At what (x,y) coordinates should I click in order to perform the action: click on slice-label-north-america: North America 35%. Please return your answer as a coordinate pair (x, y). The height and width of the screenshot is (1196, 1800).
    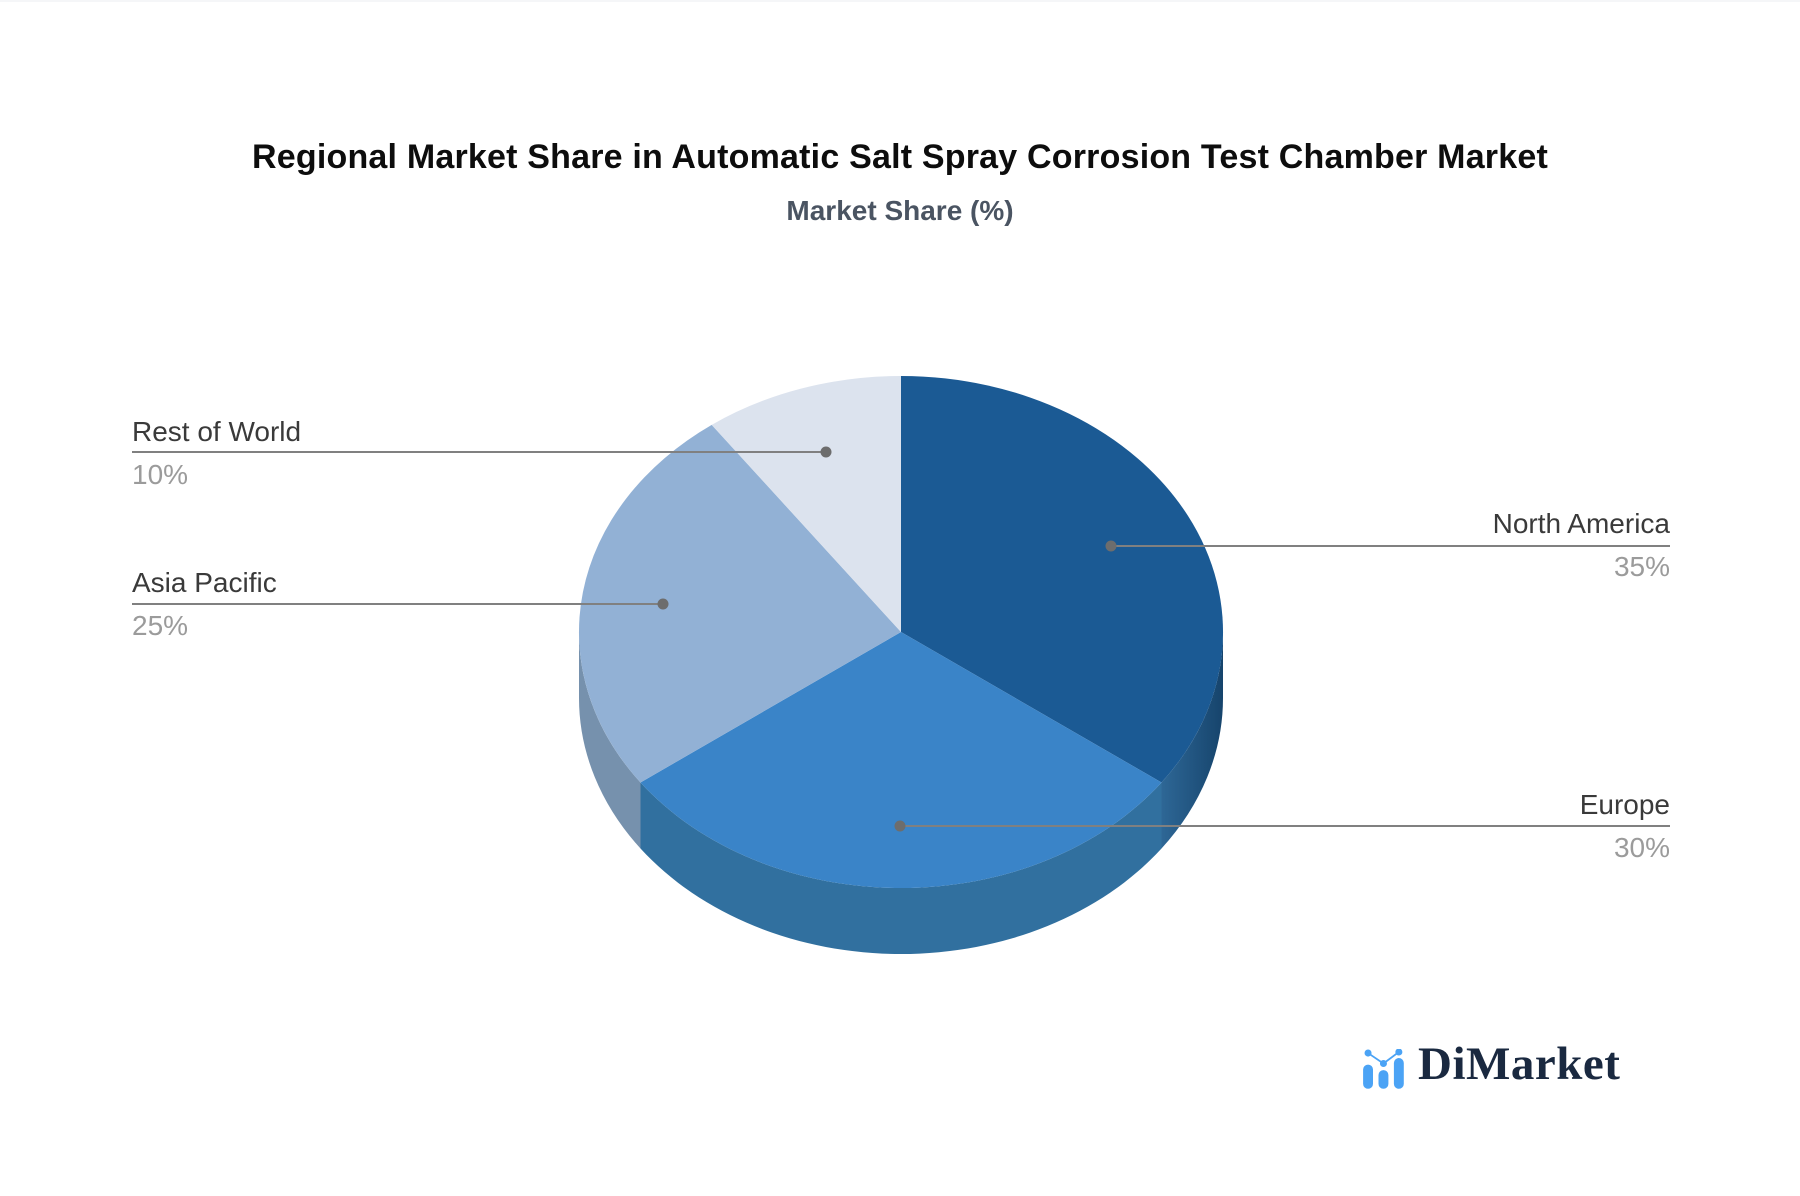
    Looking at the image, I should click on (1581, 545).